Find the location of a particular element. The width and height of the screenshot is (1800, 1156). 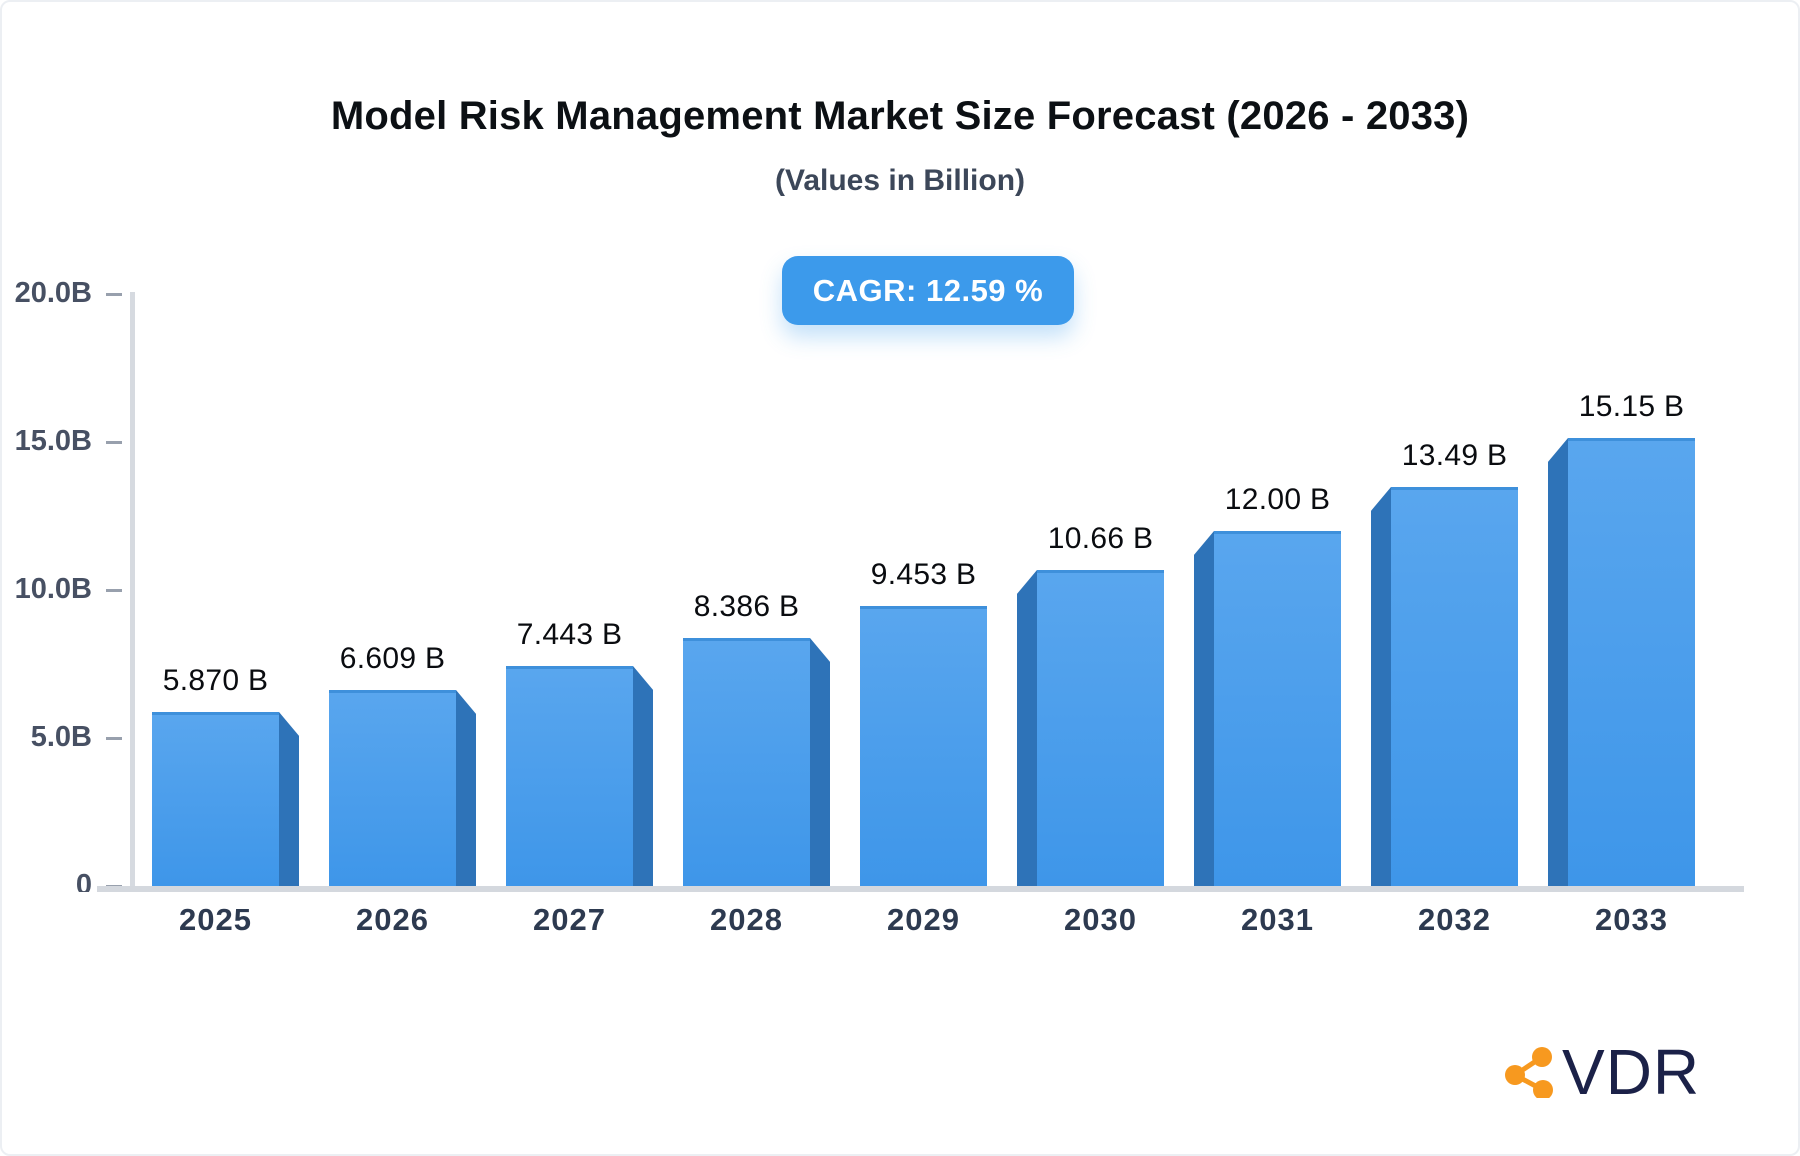

x-tick-label: 2026 is located at coordinates (392, 919).